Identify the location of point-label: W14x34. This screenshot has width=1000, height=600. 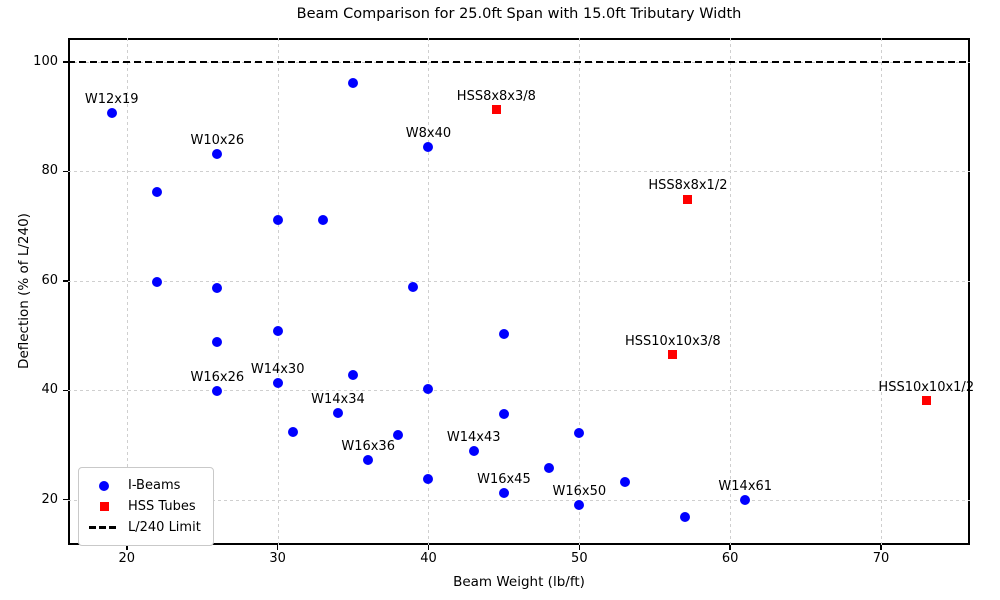
(338, 399).